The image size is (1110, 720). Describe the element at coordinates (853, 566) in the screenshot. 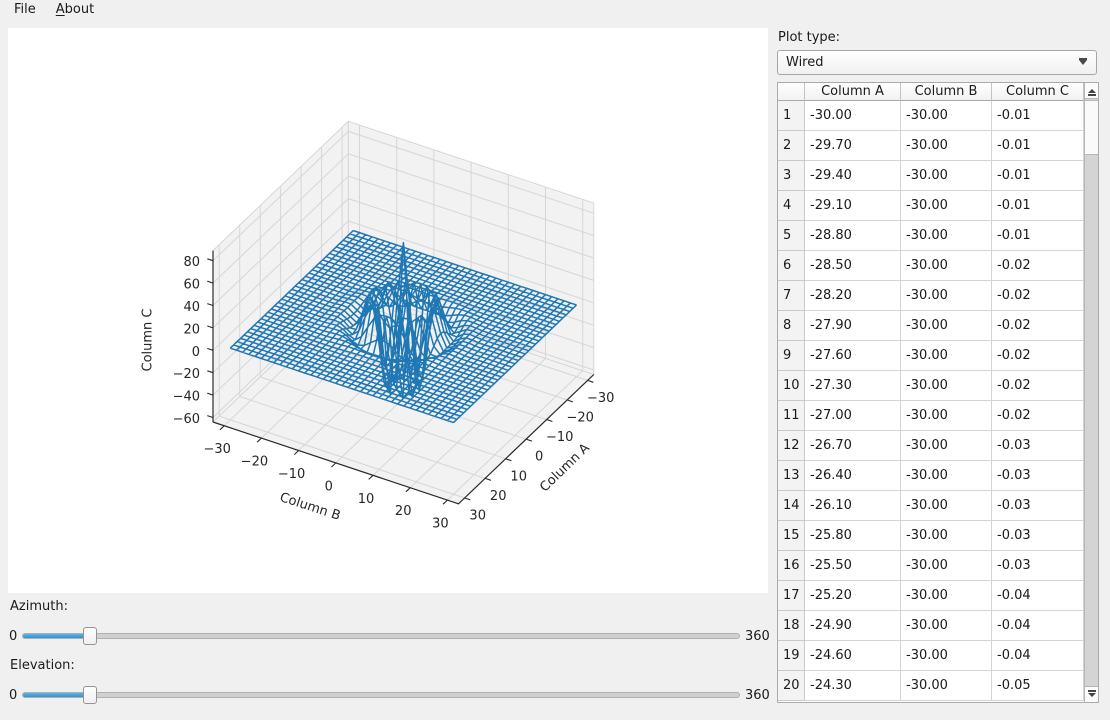

I see `table-cell: -25.50` at that location.